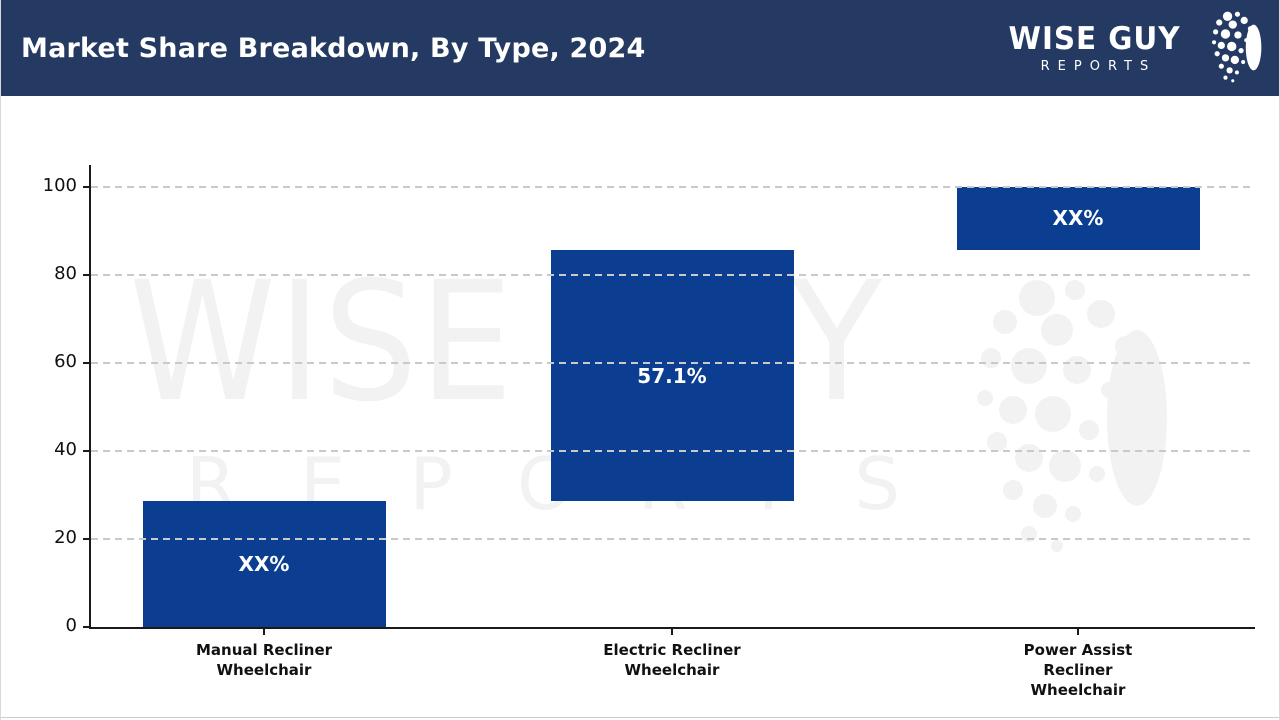 The width and height of the screenshot is (1280, 720). Describe the element at coordinates (65, 361) in the screenshot. I see `y-tick-label: 60` at that location.